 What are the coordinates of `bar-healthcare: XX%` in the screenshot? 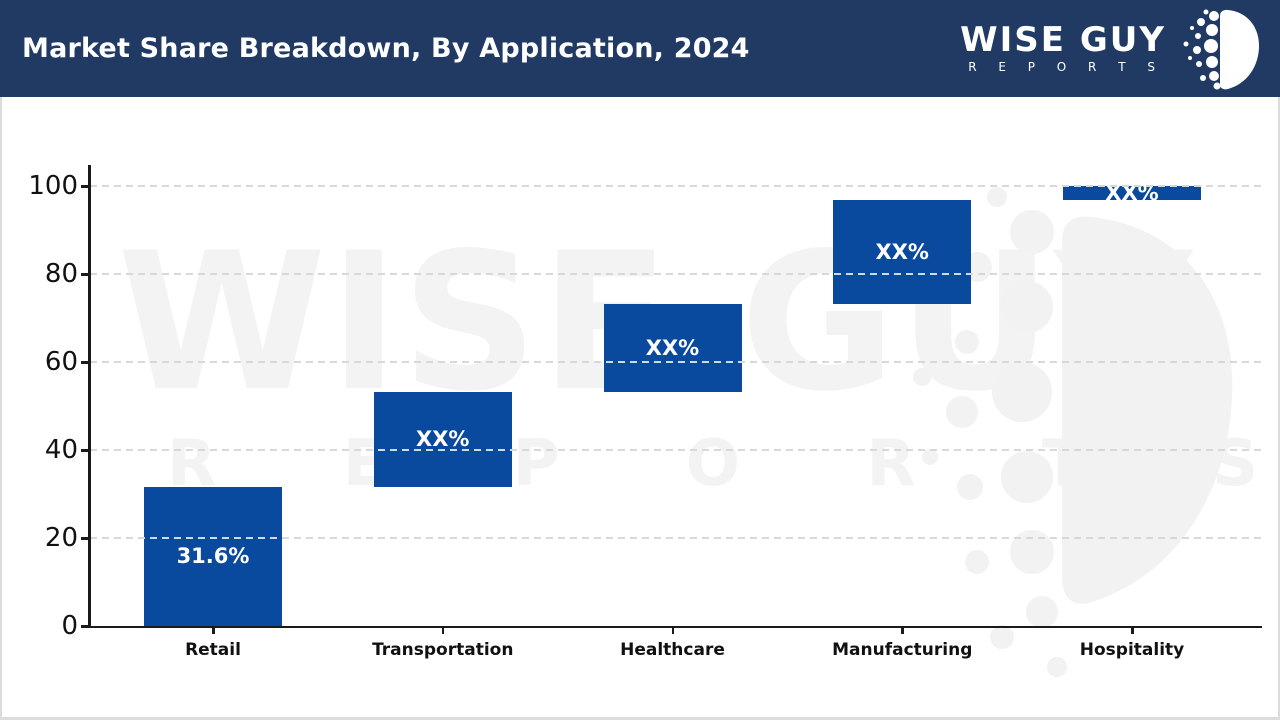 It's located at (672, 348).